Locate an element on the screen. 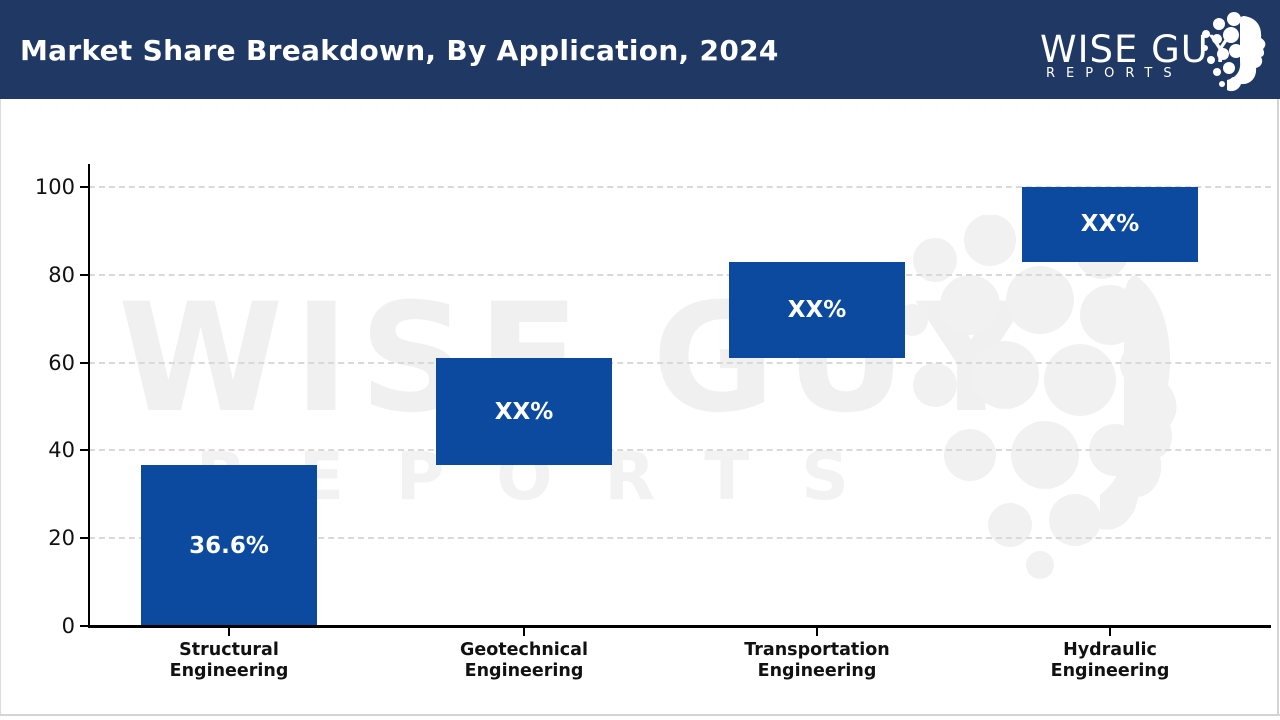 Image resolution: width=1280 pixels, height=720 pixels. frame-right-line is located at coordinates (1278, 407).